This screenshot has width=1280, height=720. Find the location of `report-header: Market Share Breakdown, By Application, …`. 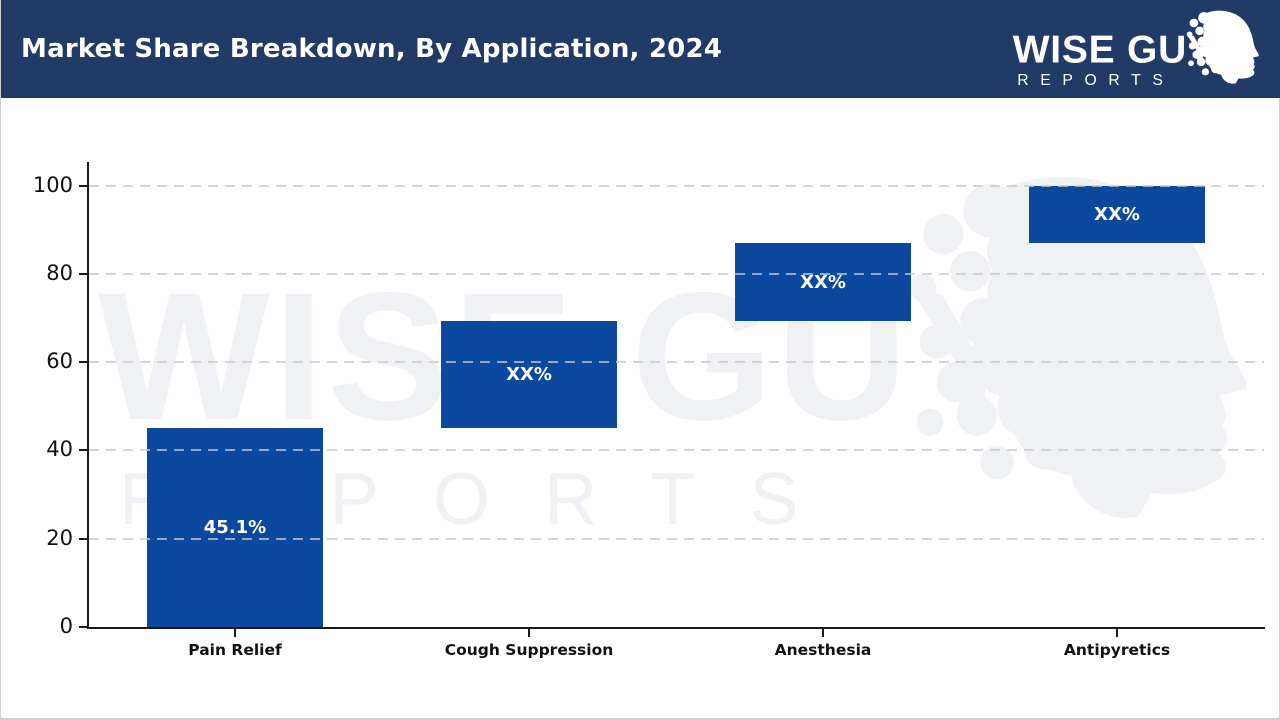

report-header: Market Share Breakdown, By Application, … is located at coordinates (640, 49).